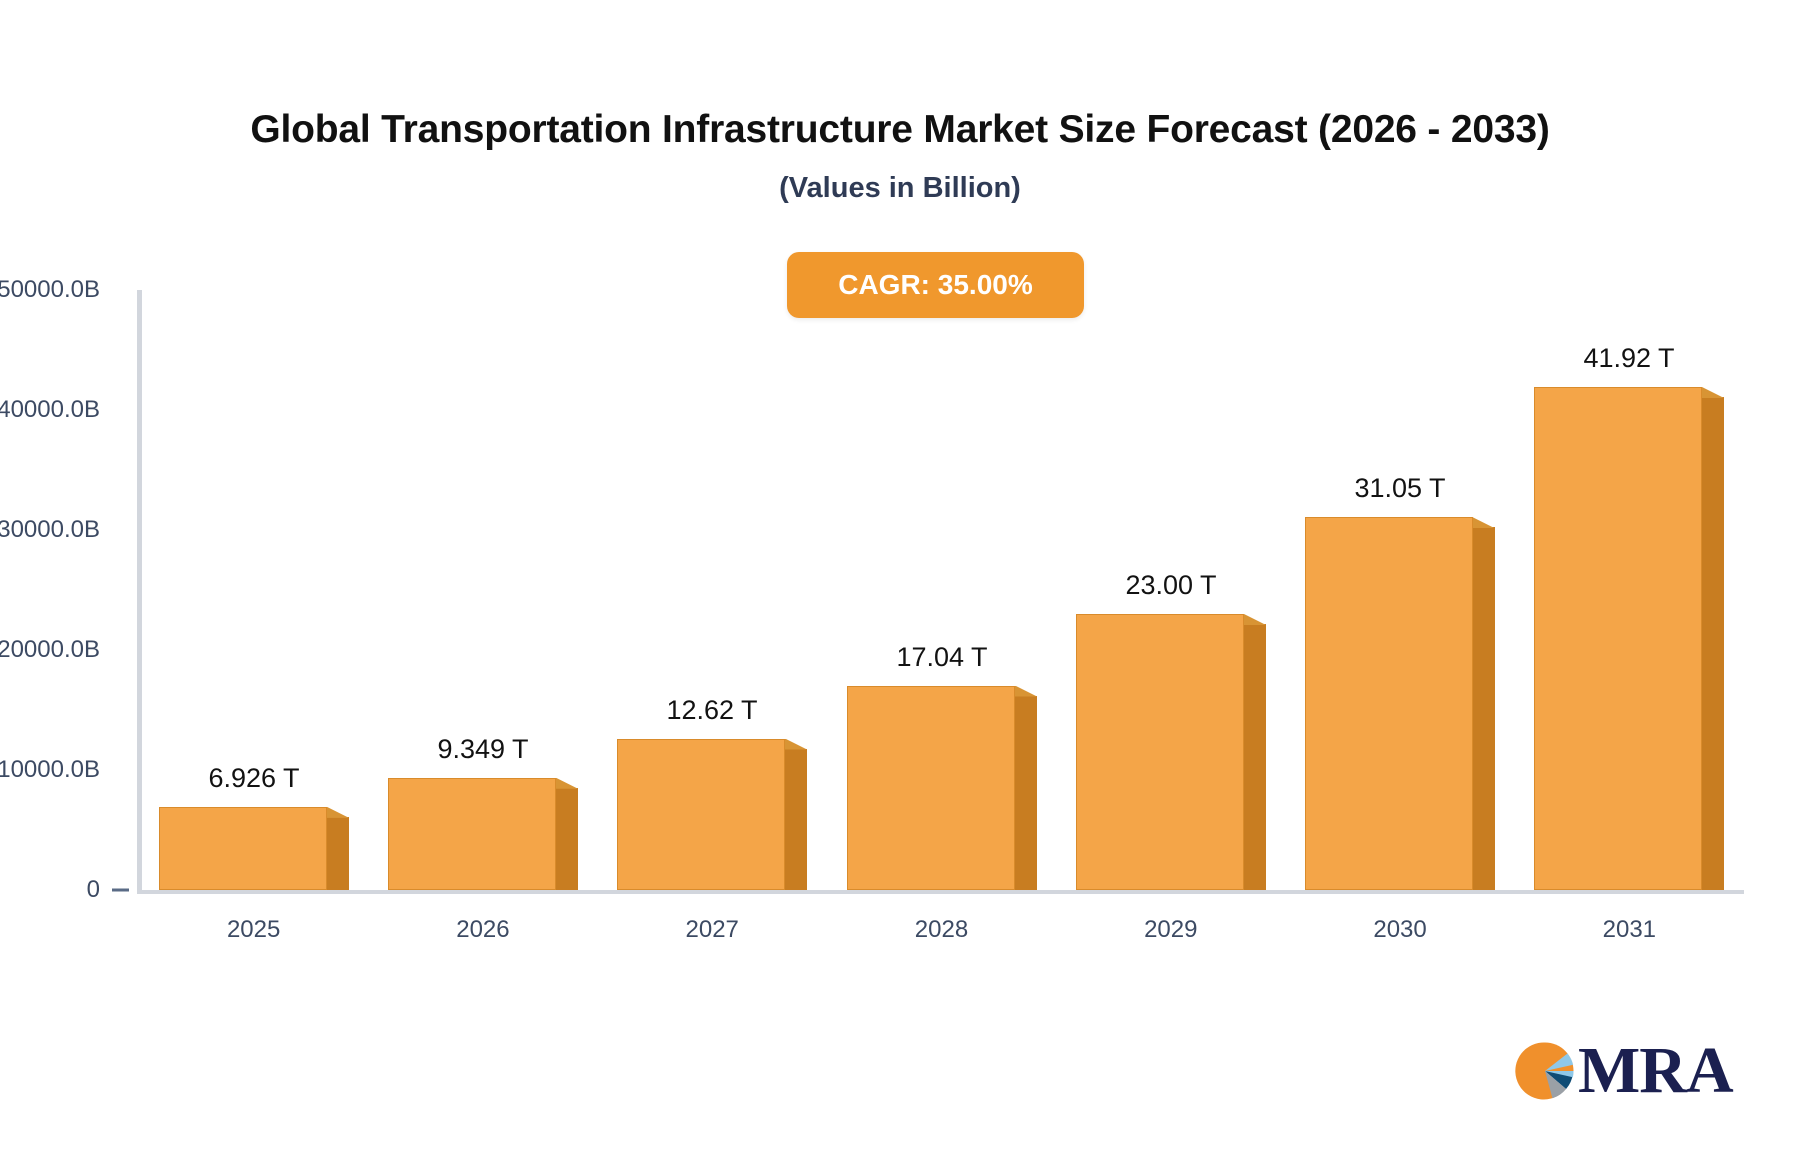 The image size is (1800, 1156). What do you see at coordinates (940, 892) in the screenshot?
I see `x-axis-line` at bounding box center [940, 892].